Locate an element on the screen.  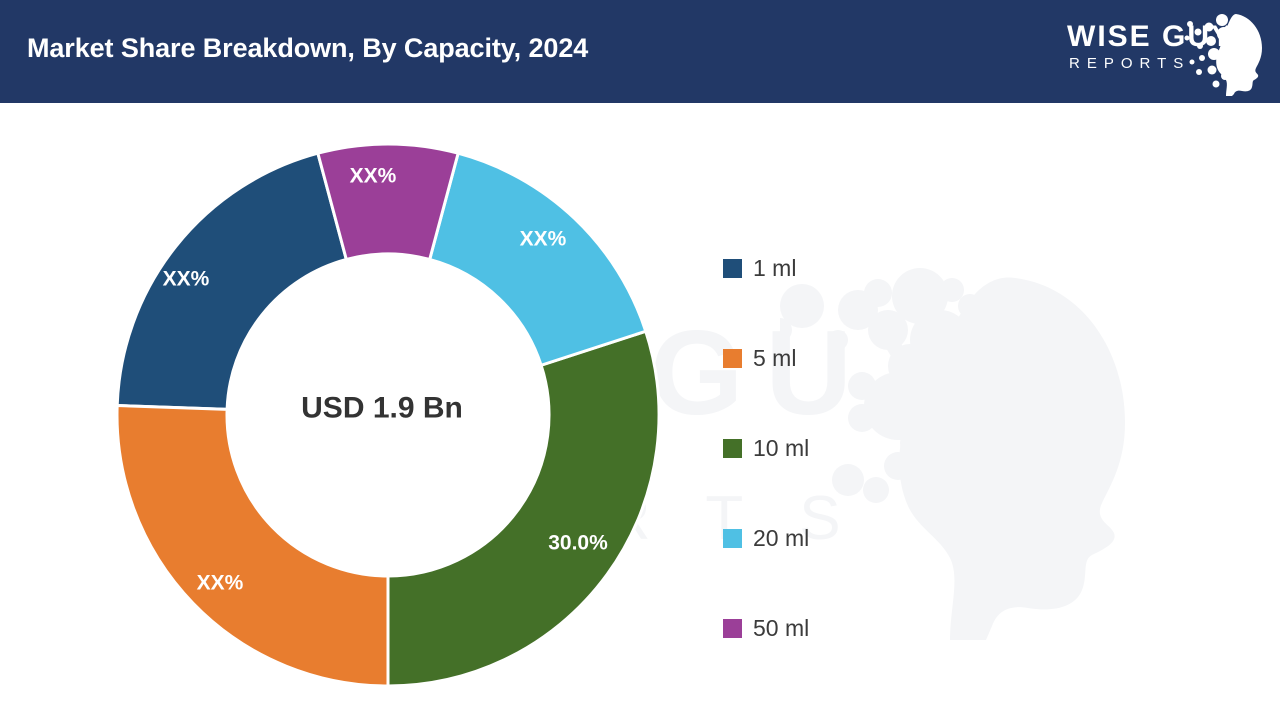
legend-item-label: 50 ml is located at coordinates (781, 628).